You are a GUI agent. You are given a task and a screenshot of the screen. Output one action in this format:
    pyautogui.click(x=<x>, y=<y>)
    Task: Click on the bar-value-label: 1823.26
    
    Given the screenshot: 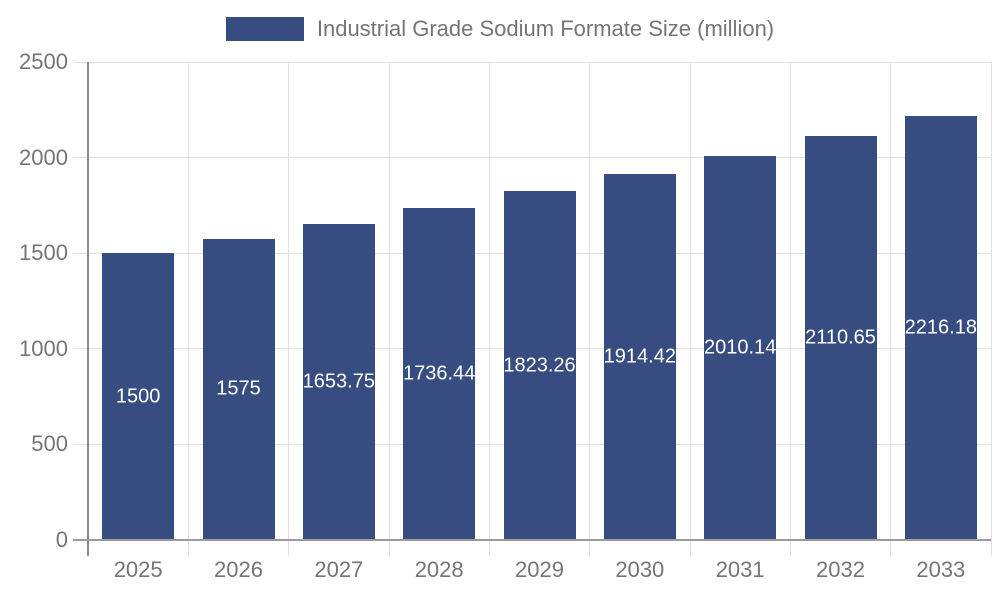 What is the action you would take?
    pyautogui.click(x=539, y=365)
    